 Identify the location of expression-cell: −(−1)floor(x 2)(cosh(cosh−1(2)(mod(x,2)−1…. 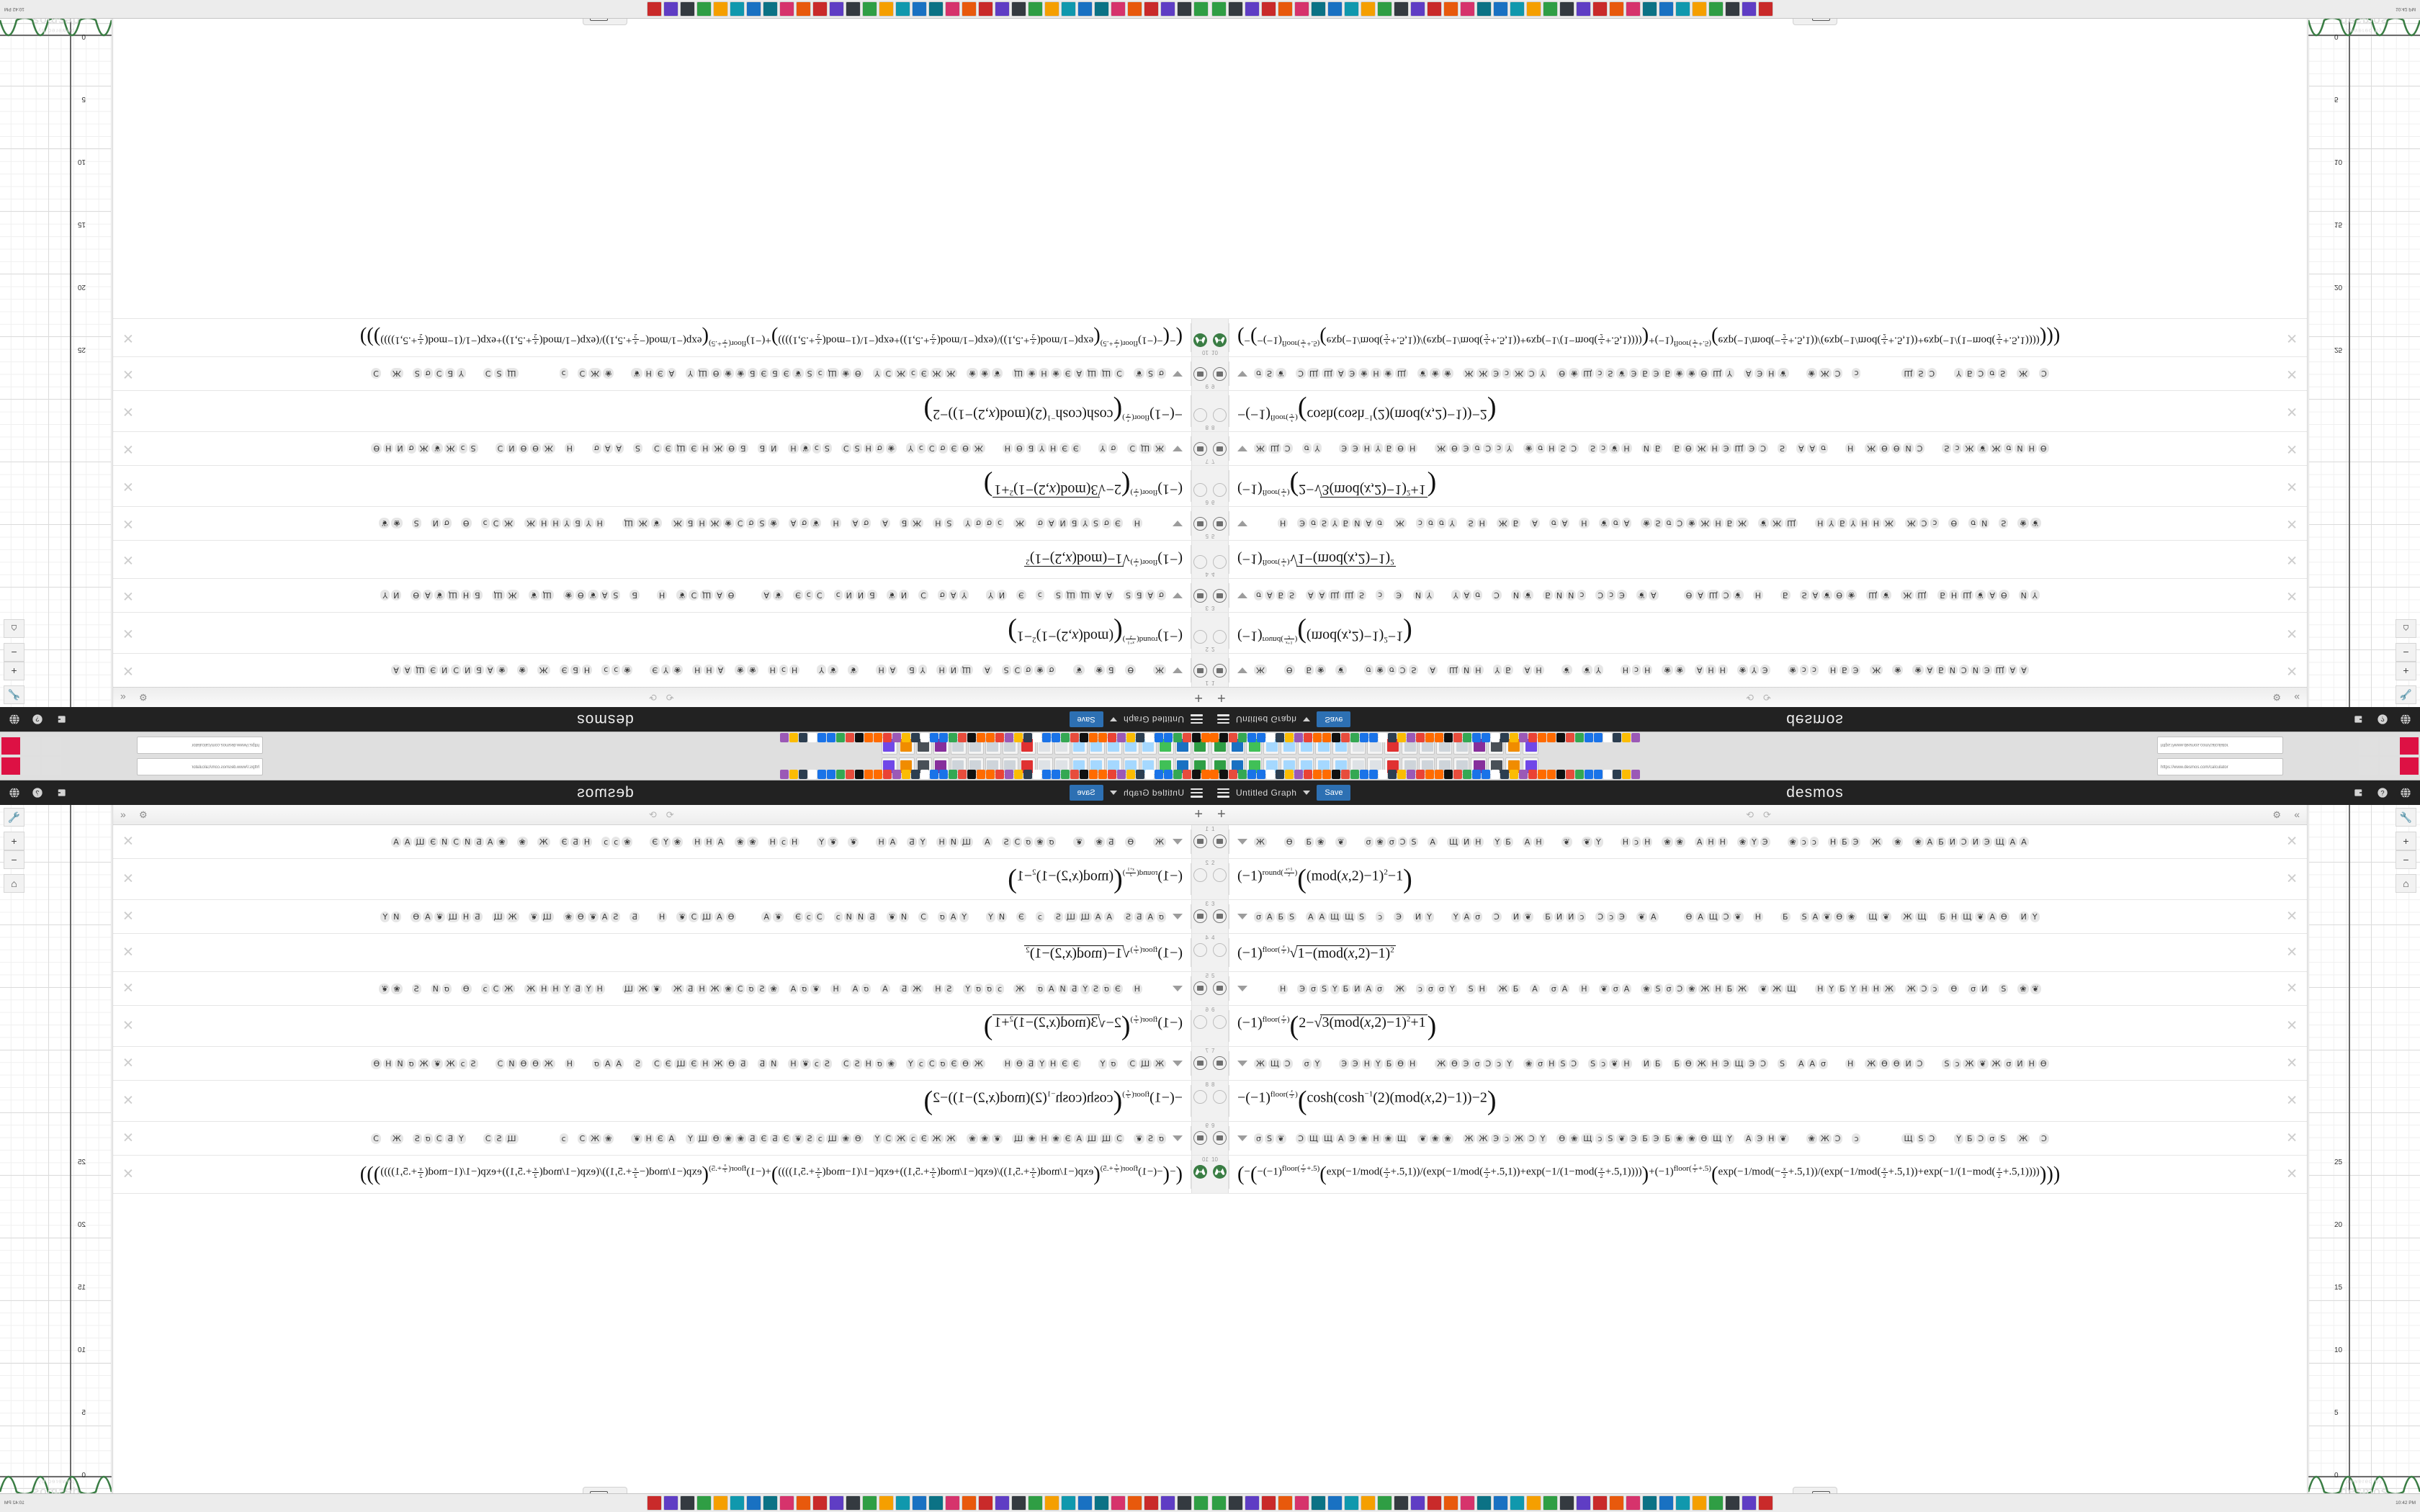
(651, 411).